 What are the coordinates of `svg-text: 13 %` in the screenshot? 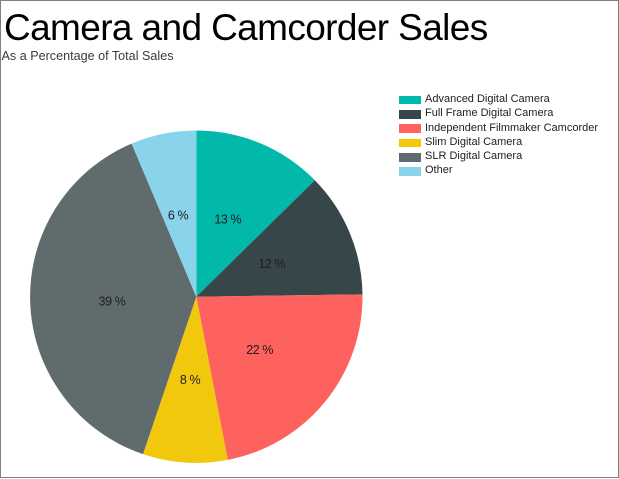 It's located at (227, 219).